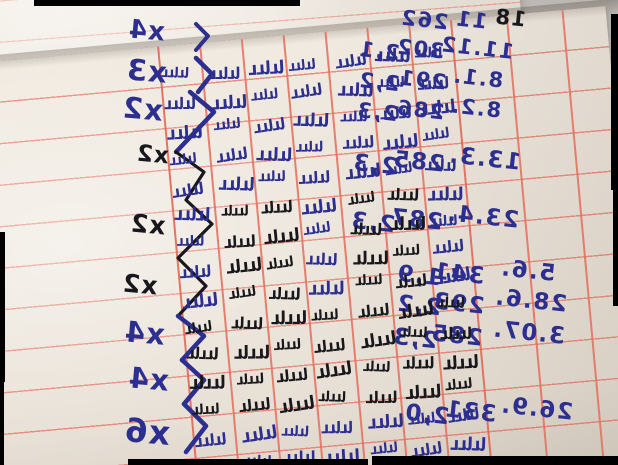 This screenshot has width=618, height=465. I want to click on letterbox-bar-top, so click(167, 3).